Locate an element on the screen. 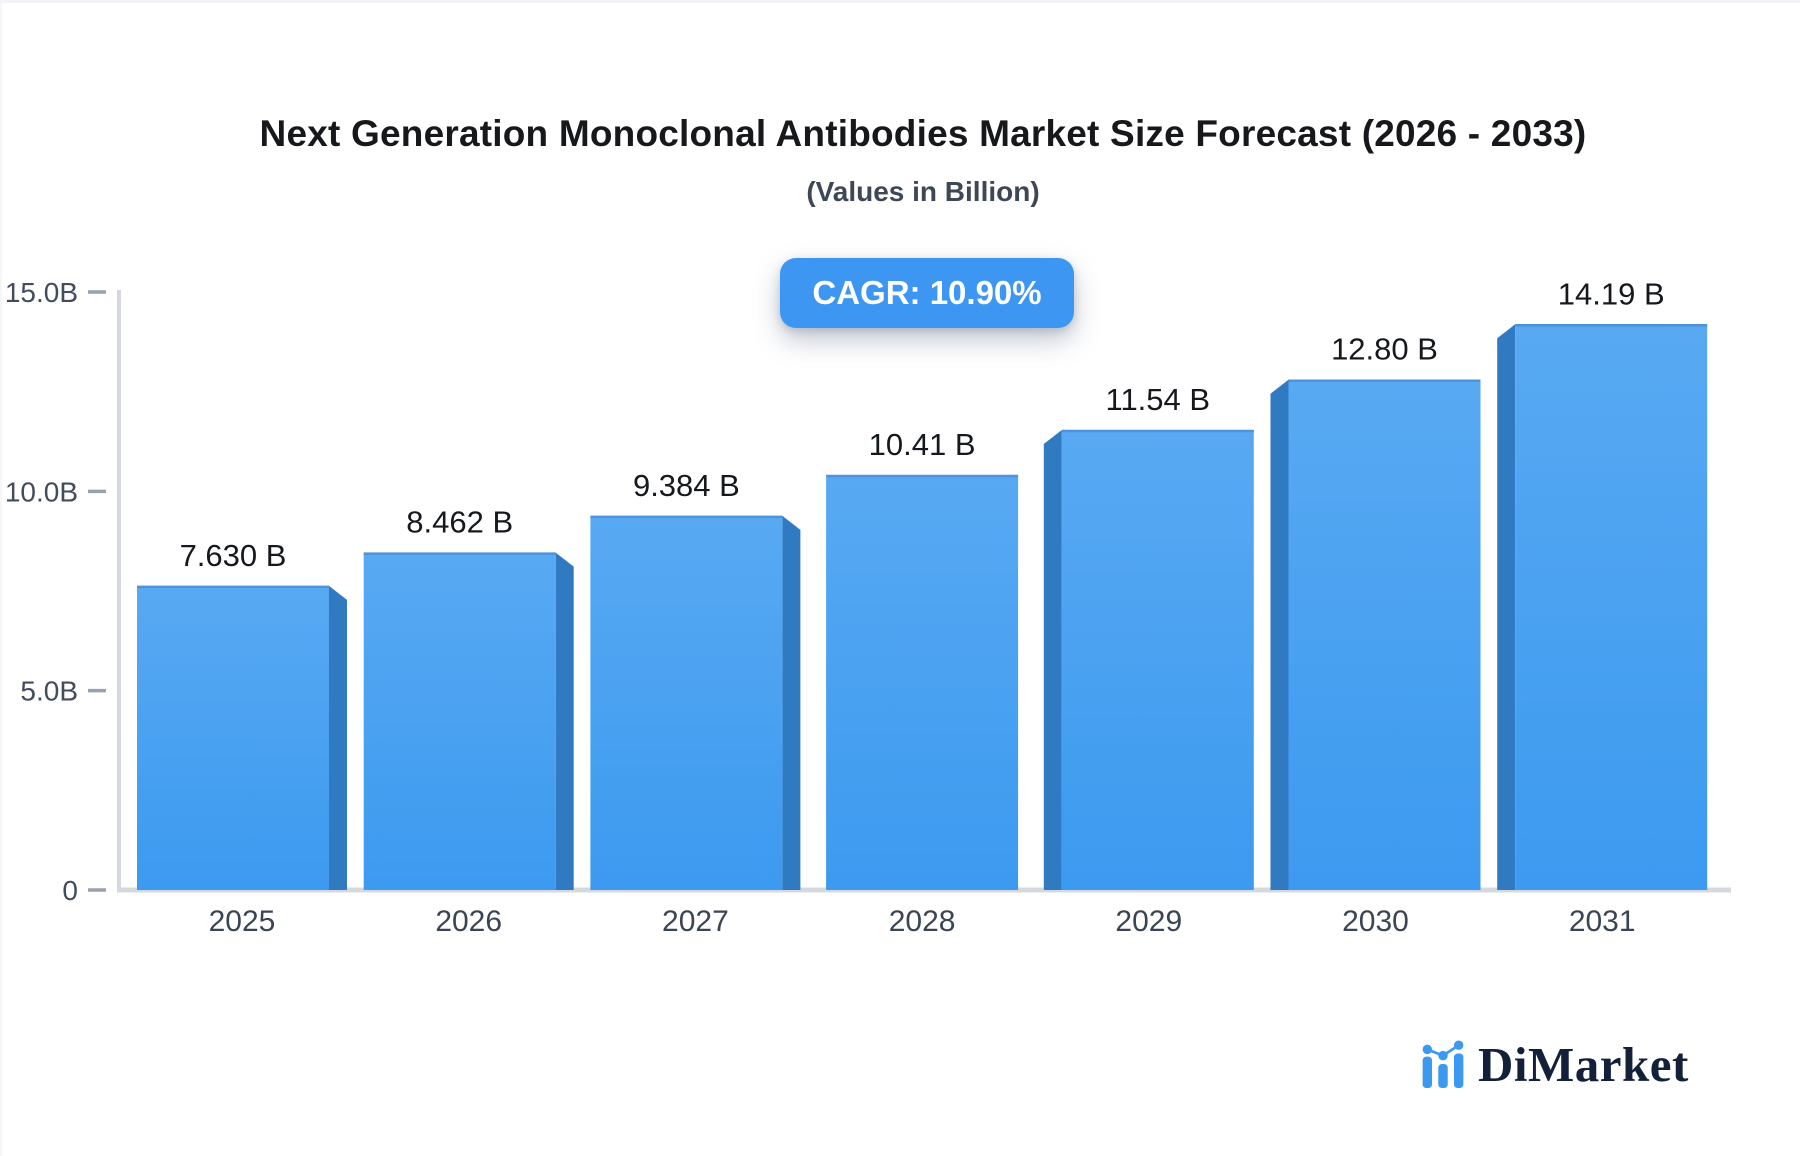 The height and width of the screenshot is (1156, 1800). bar-value-label: 7.630 B is located at coordinates (233, 555).